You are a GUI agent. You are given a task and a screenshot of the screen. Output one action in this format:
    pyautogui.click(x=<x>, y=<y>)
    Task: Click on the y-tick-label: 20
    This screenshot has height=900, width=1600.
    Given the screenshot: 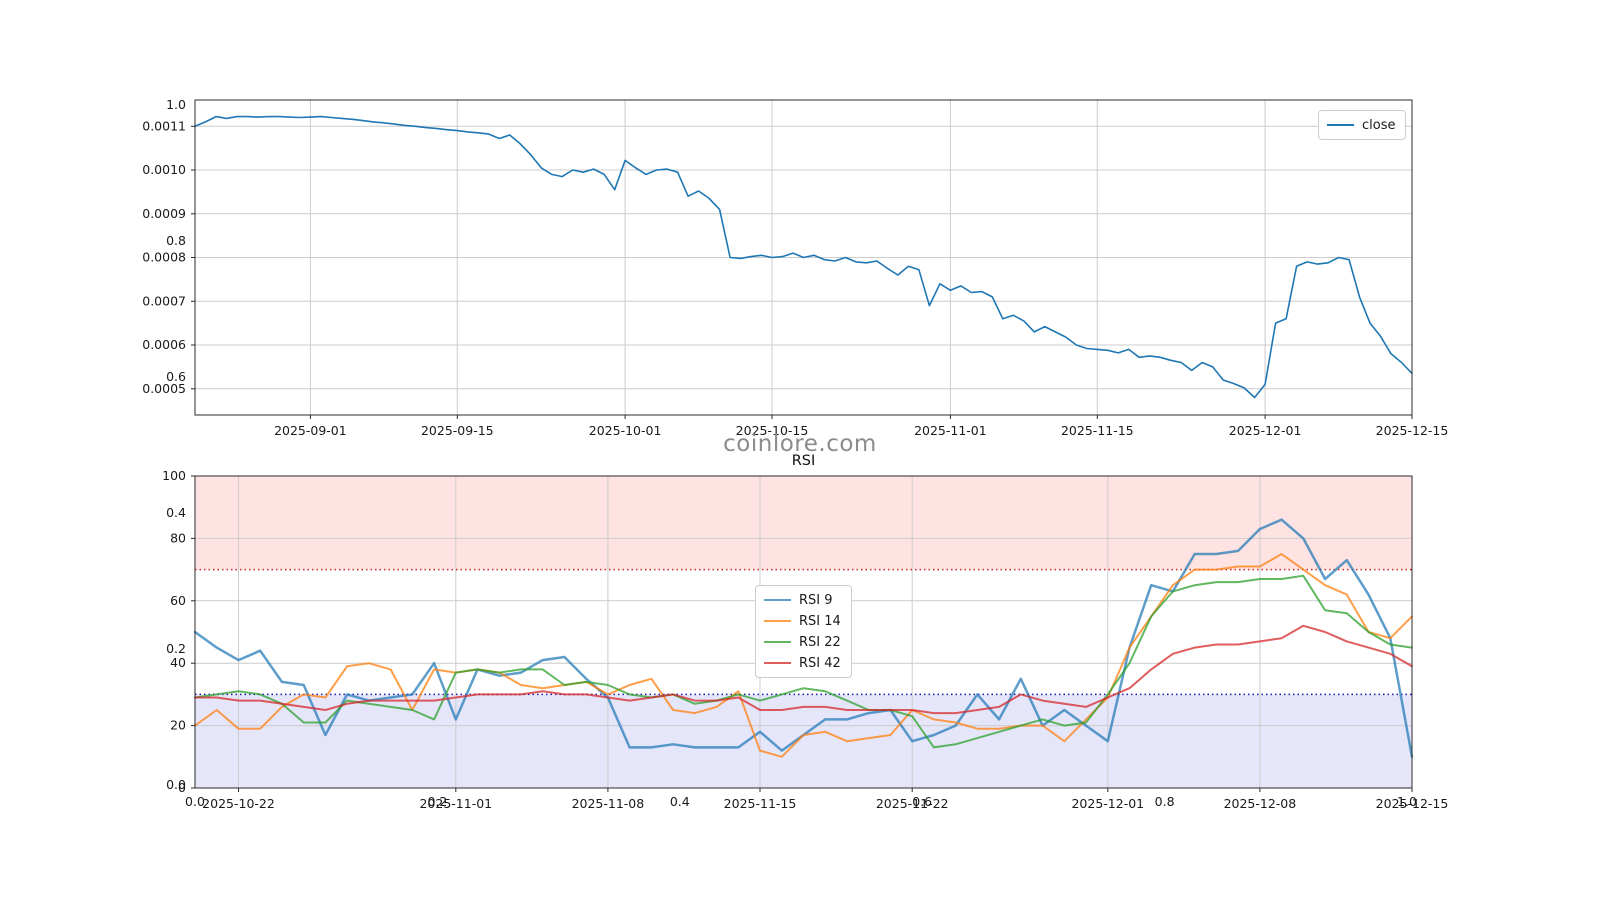 What is the action you would take?
    pyautogui.click(x=178, y=725)
    